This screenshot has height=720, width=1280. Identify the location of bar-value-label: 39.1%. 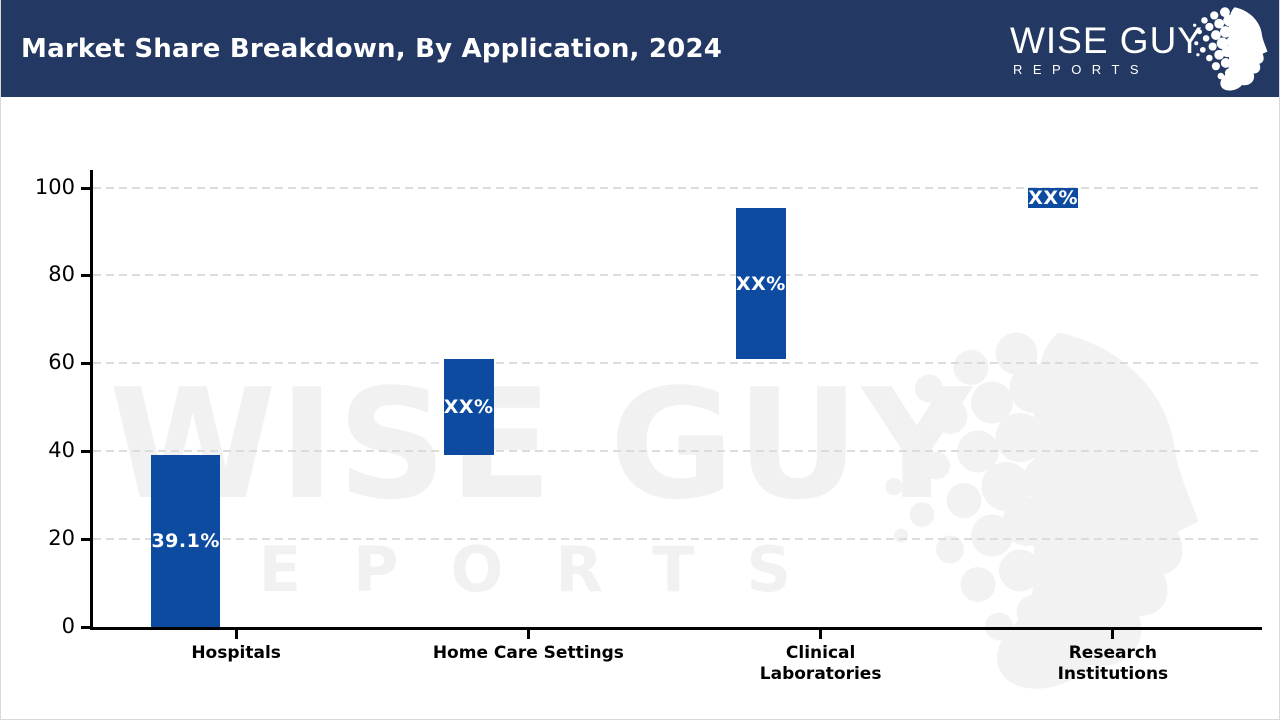
(185, 541).